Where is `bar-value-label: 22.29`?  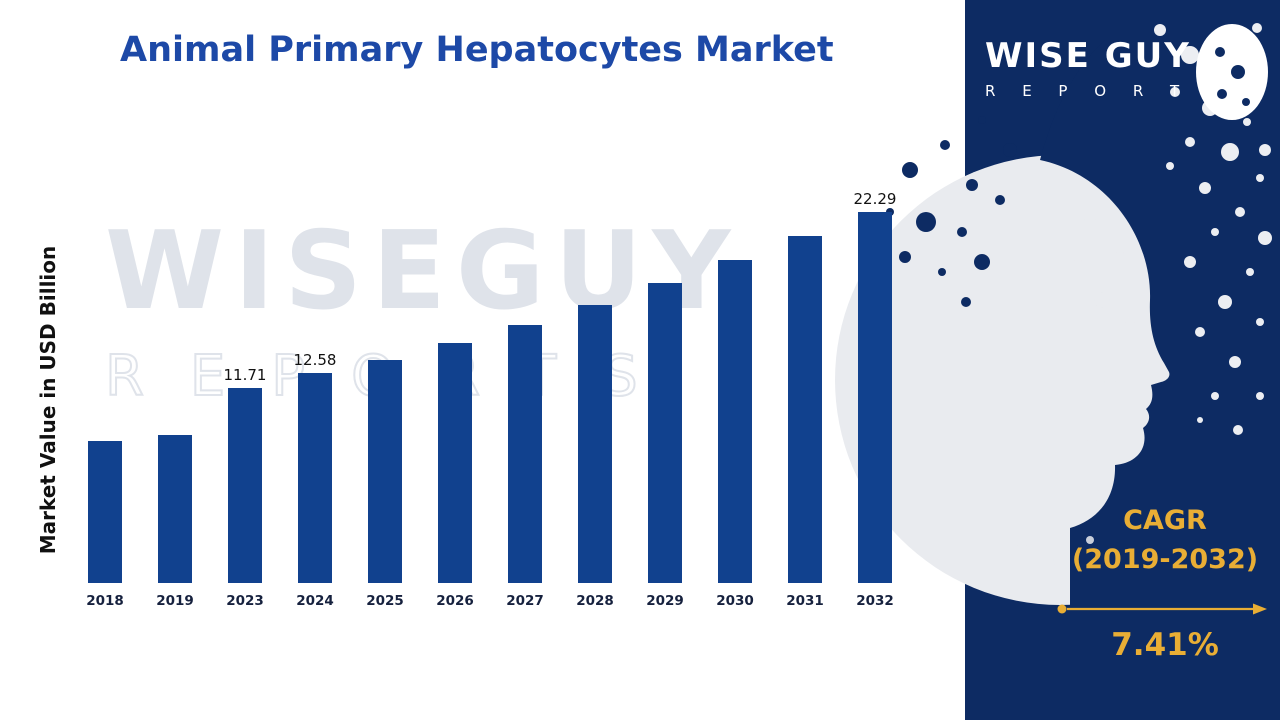 bar-value-label: 22.29 is located at coordinates (875, 198).